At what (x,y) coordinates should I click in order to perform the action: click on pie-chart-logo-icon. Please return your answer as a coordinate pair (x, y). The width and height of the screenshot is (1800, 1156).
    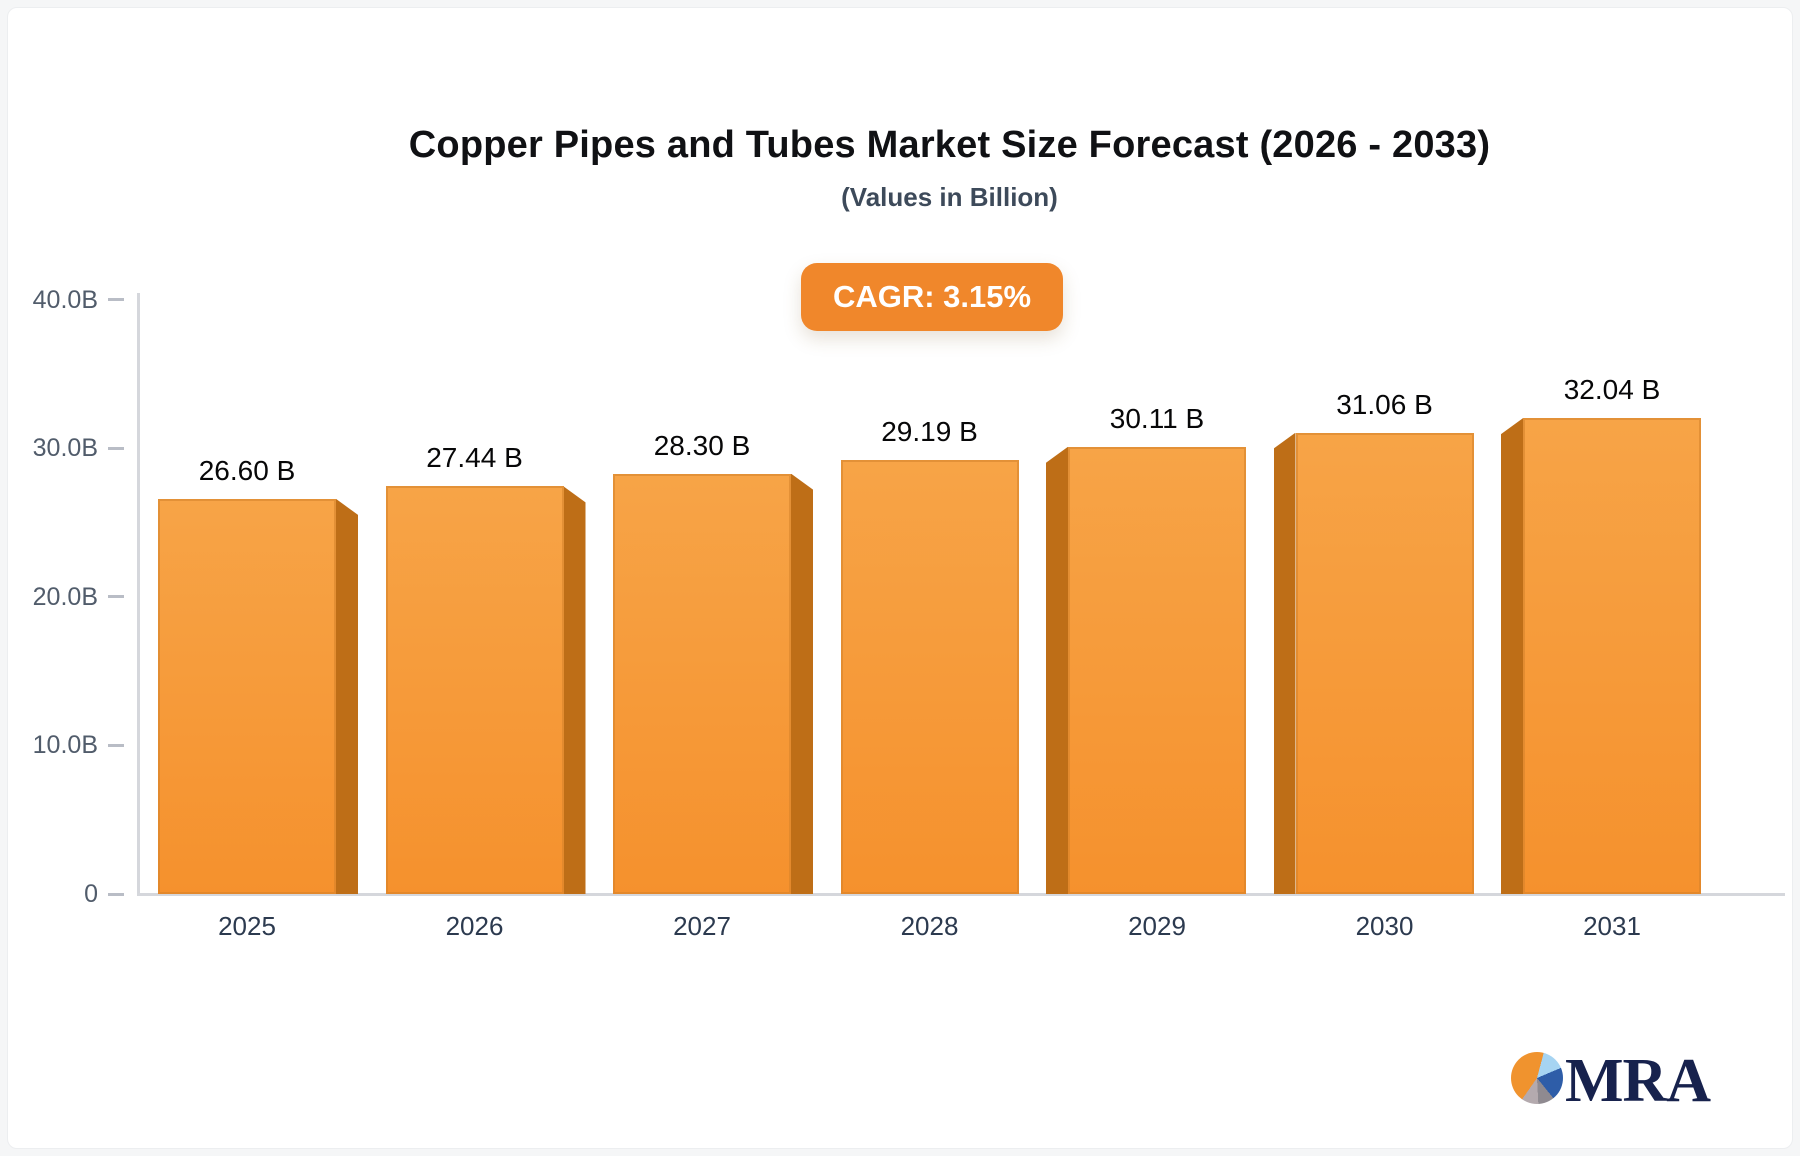
    Looking at the image, I should click on (1537, 1078).